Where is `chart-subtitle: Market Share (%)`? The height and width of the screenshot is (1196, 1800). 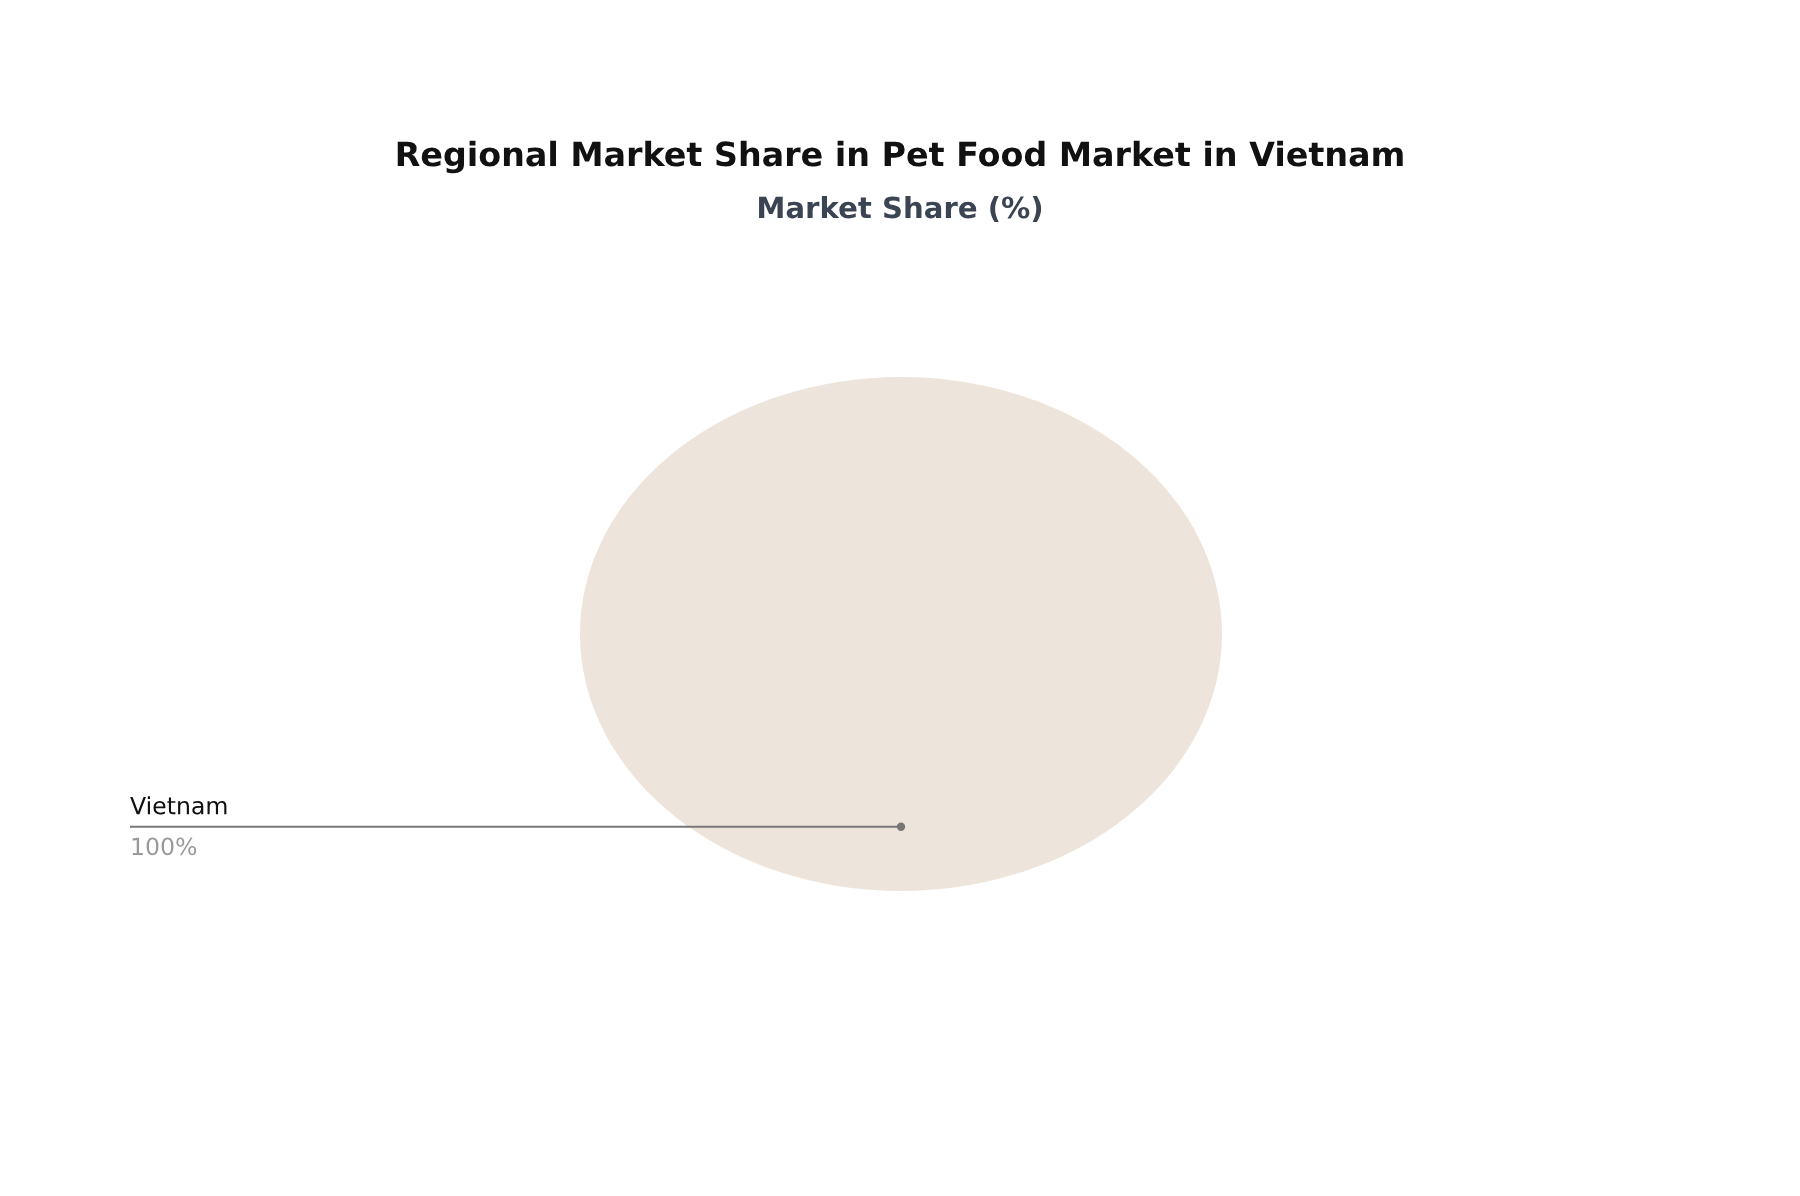
chart-subtitle: Market Share (%) is located at coordinates (900, 208).